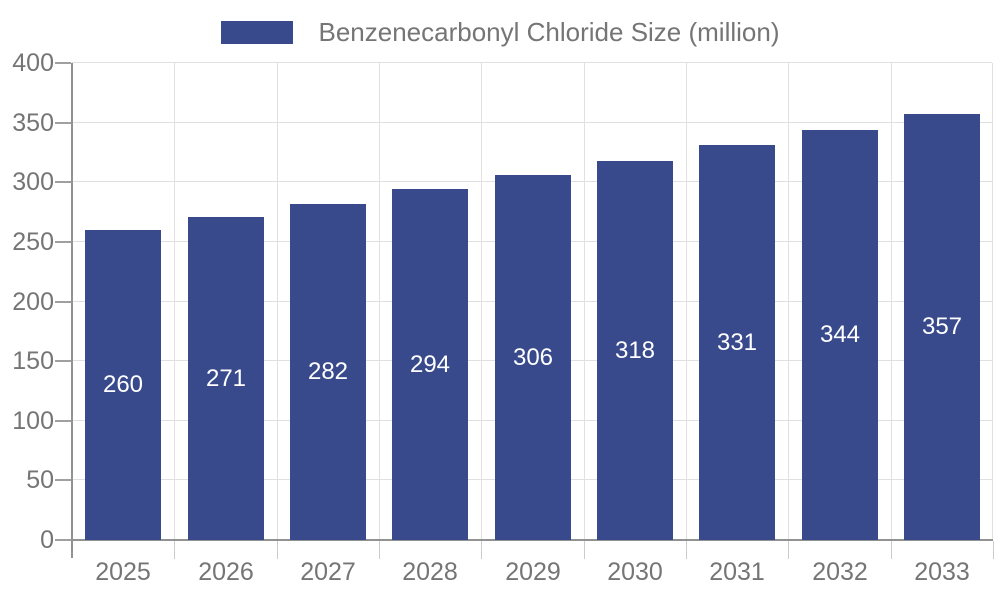 This screenshot has height=600, width=1000. Describe the element at coordinates (430, 572) in the screenshot. I see `x-axis-label: 2028` at that location.